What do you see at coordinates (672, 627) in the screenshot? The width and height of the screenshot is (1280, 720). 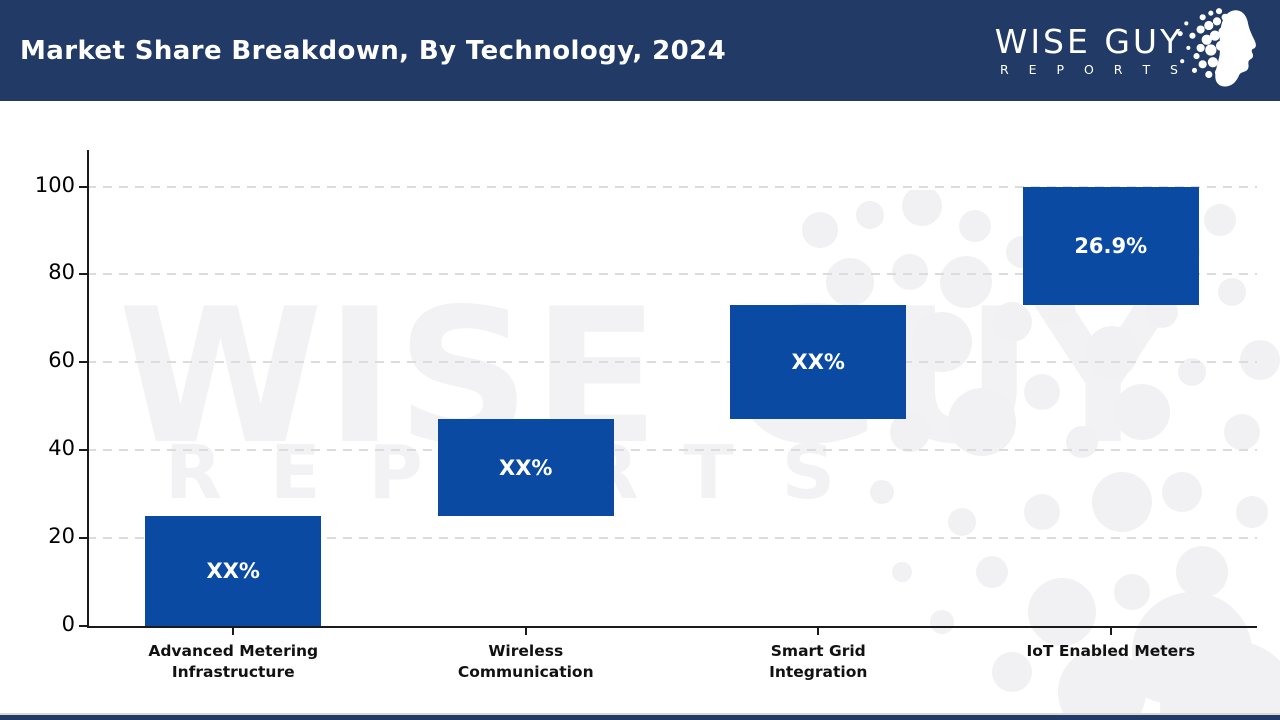 I see `x-axis-line` at bounding box center [672, 627].